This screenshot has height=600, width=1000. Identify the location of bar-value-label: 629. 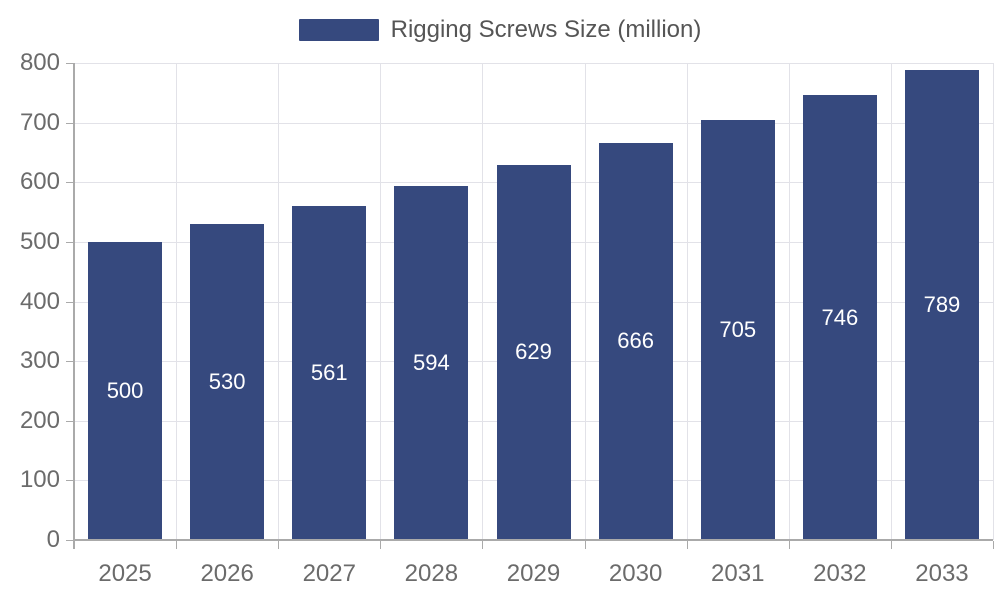
(533, 352).